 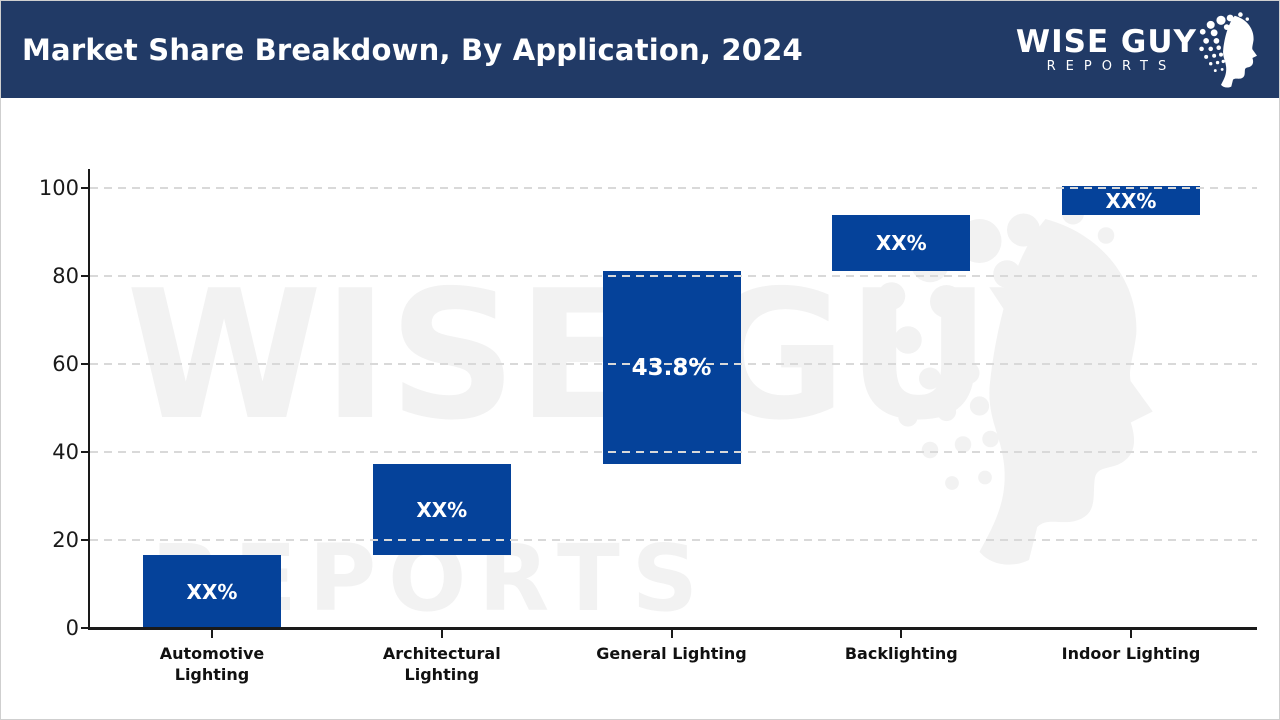 I want to click on x-axis-line, so click(x=672, y=628).